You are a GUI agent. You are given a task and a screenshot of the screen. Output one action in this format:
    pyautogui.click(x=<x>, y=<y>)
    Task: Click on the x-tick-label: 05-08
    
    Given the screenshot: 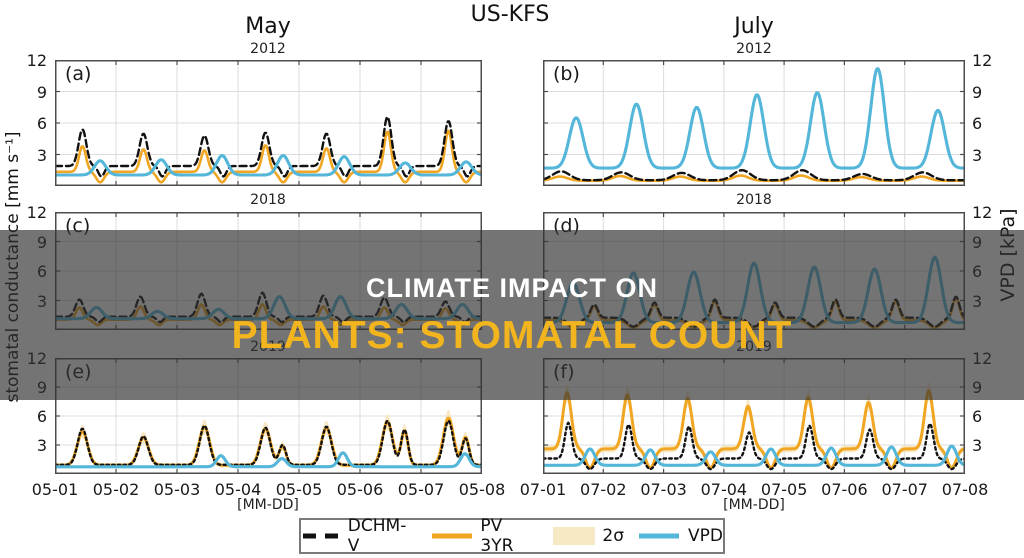 What is the action you would take?
    pyautogui.click(x=482, y=489)
    